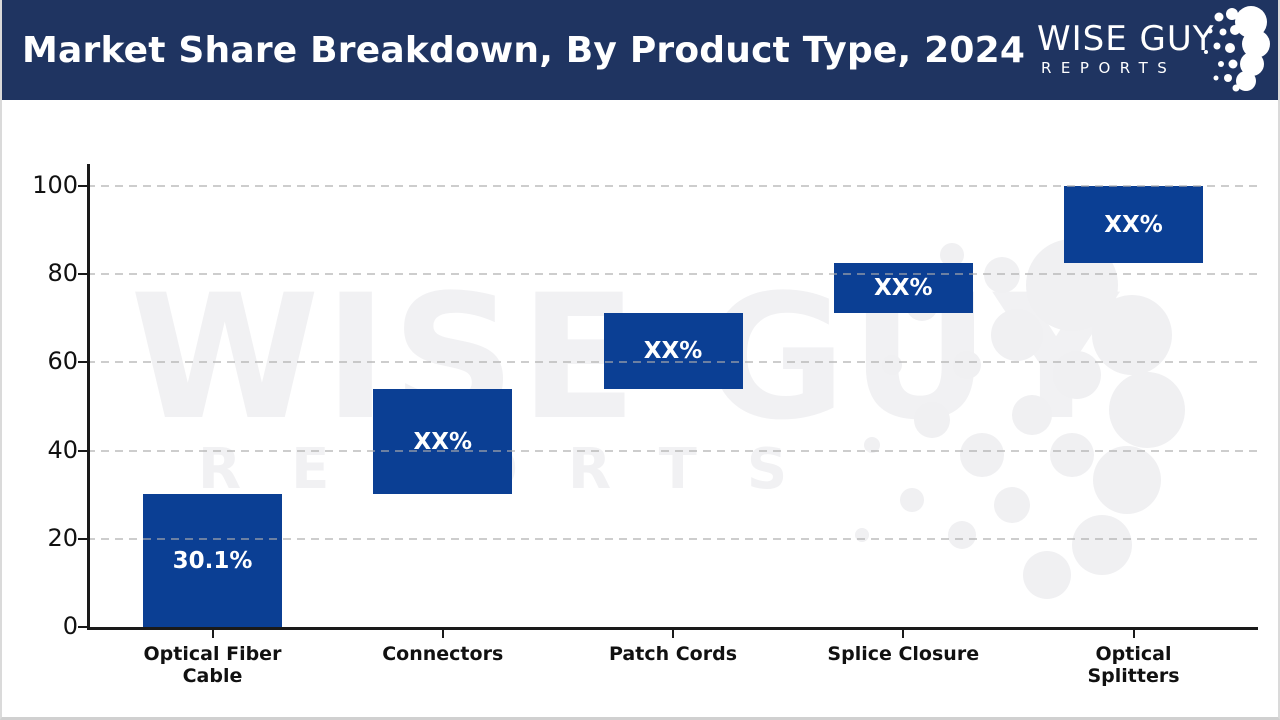  I want to click on brand-name: WISE GUY, so click(1126, 39).